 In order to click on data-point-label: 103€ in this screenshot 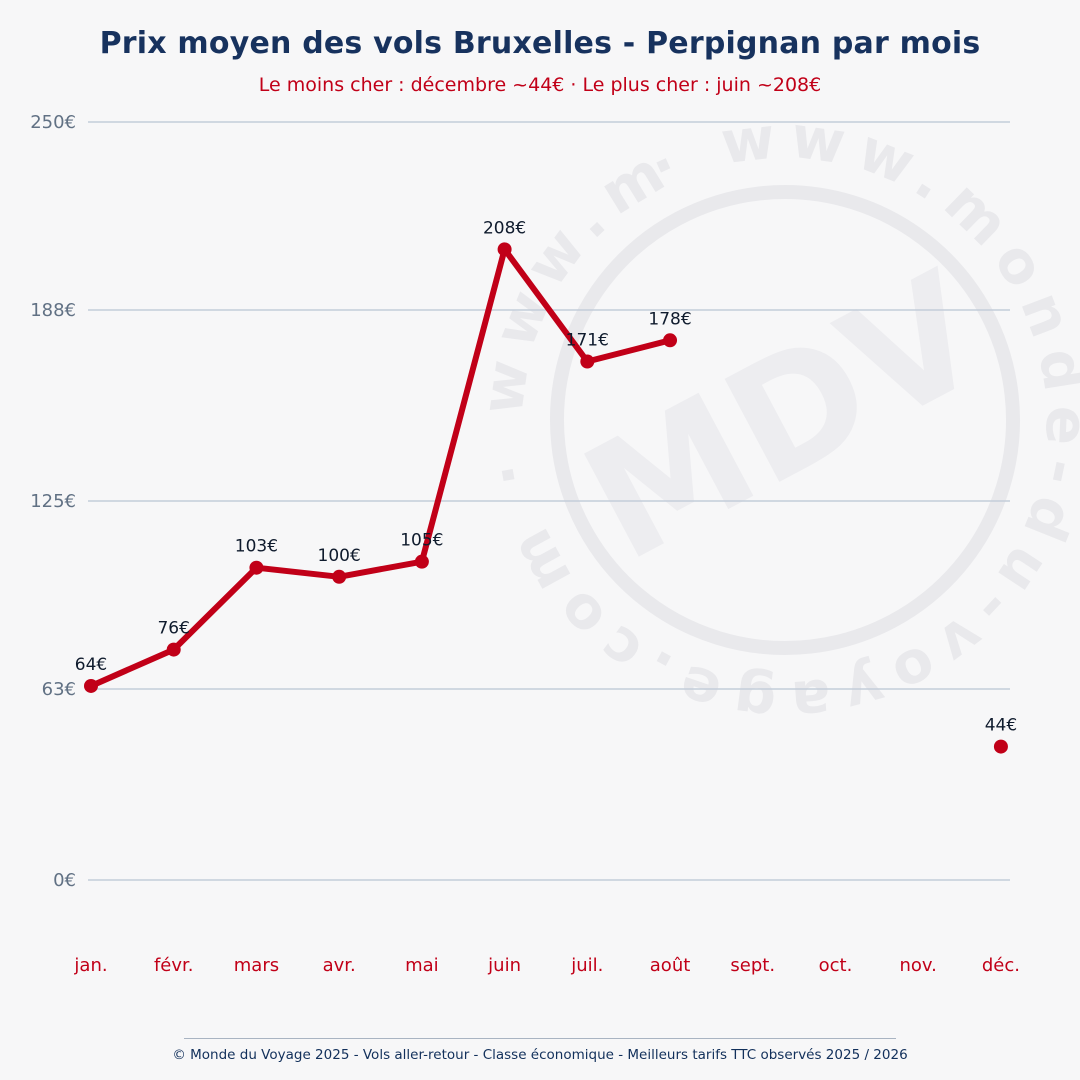, I will do `click(256, 547)`.